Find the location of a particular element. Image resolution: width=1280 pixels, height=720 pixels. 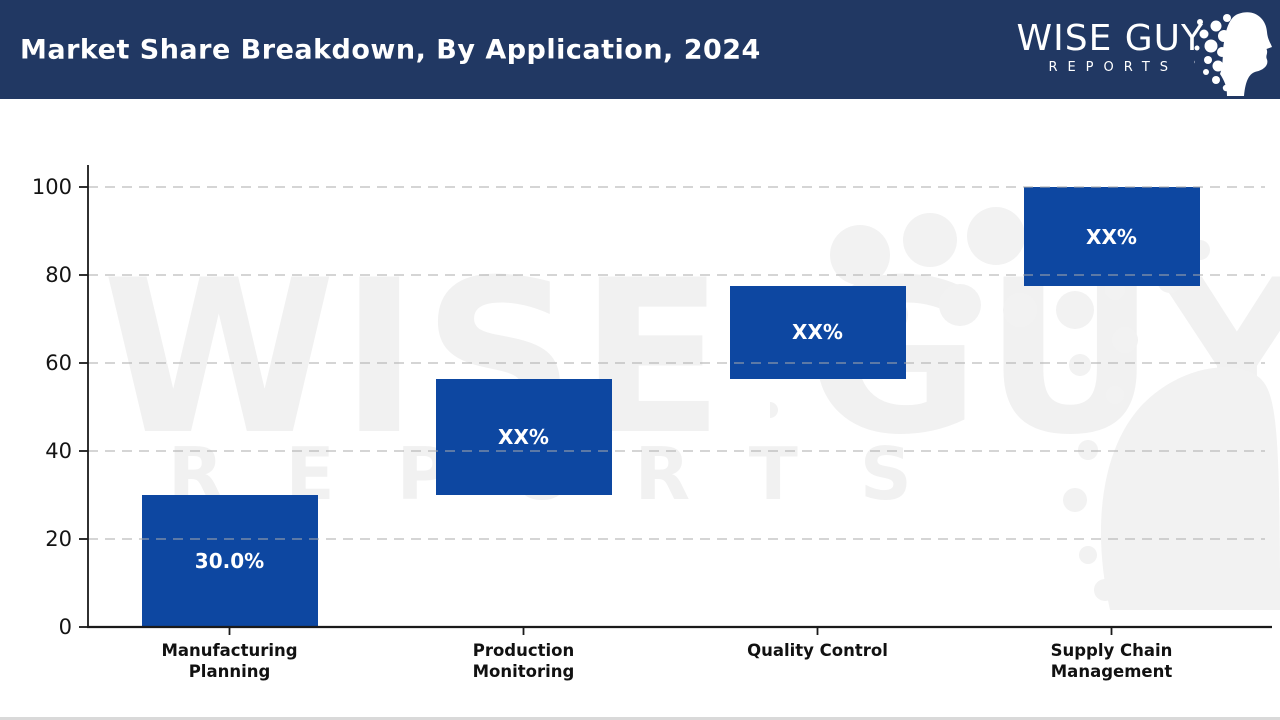

brand-name: WISE GUY is located at coordinates (1110, 38).